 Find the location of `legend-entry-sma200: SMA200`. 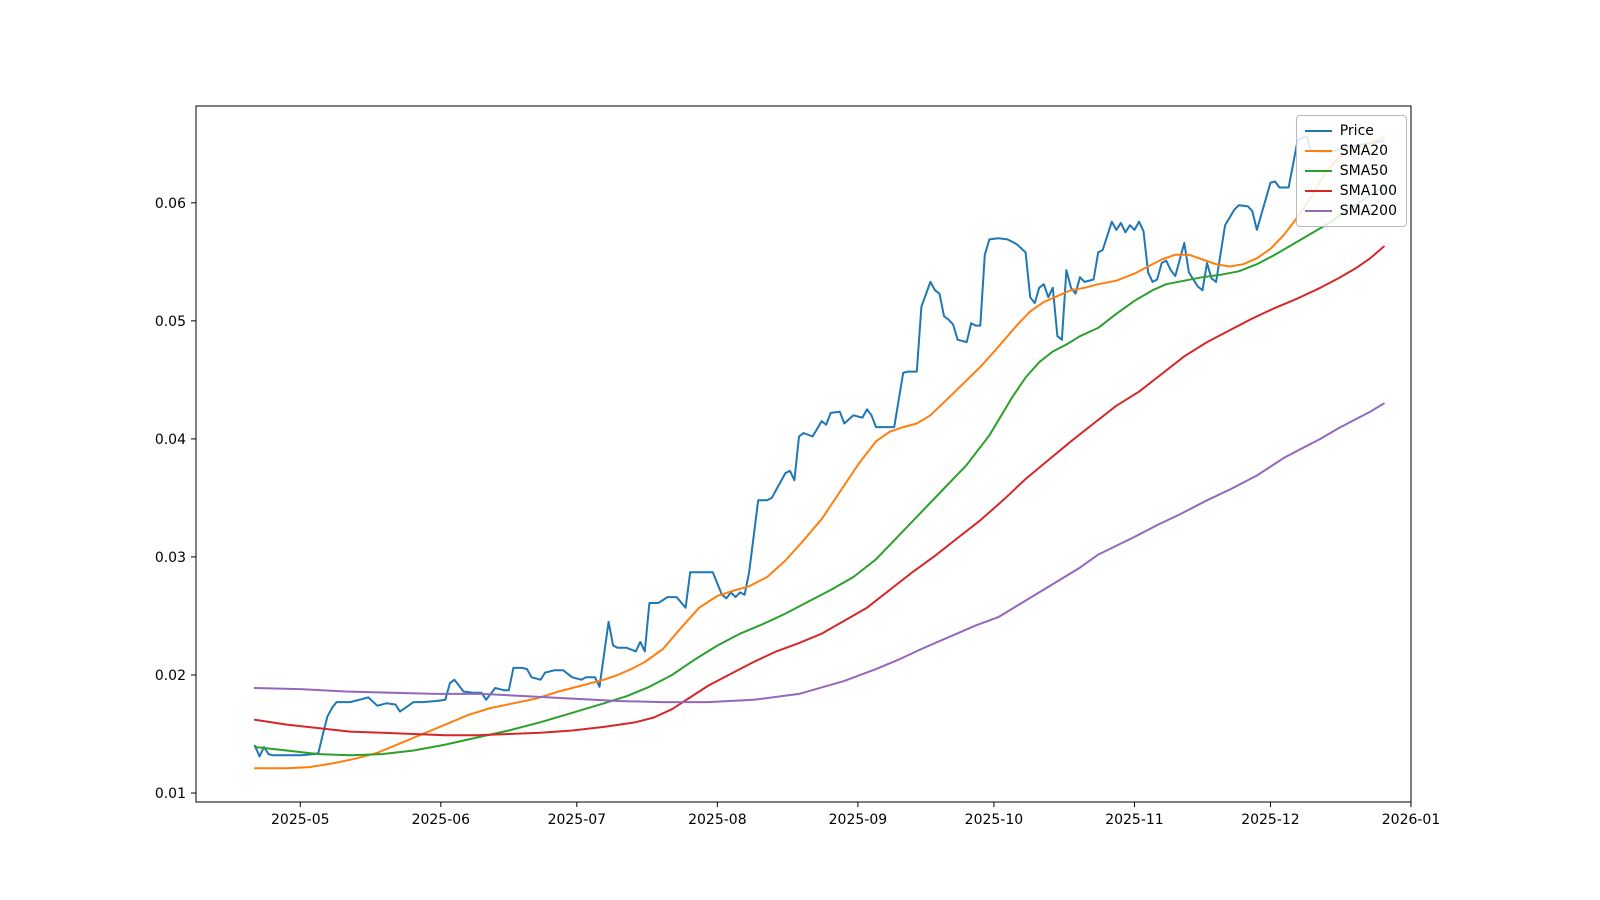

legend-entry-sma200: SMA200 is located at coordinates (1350, 211).